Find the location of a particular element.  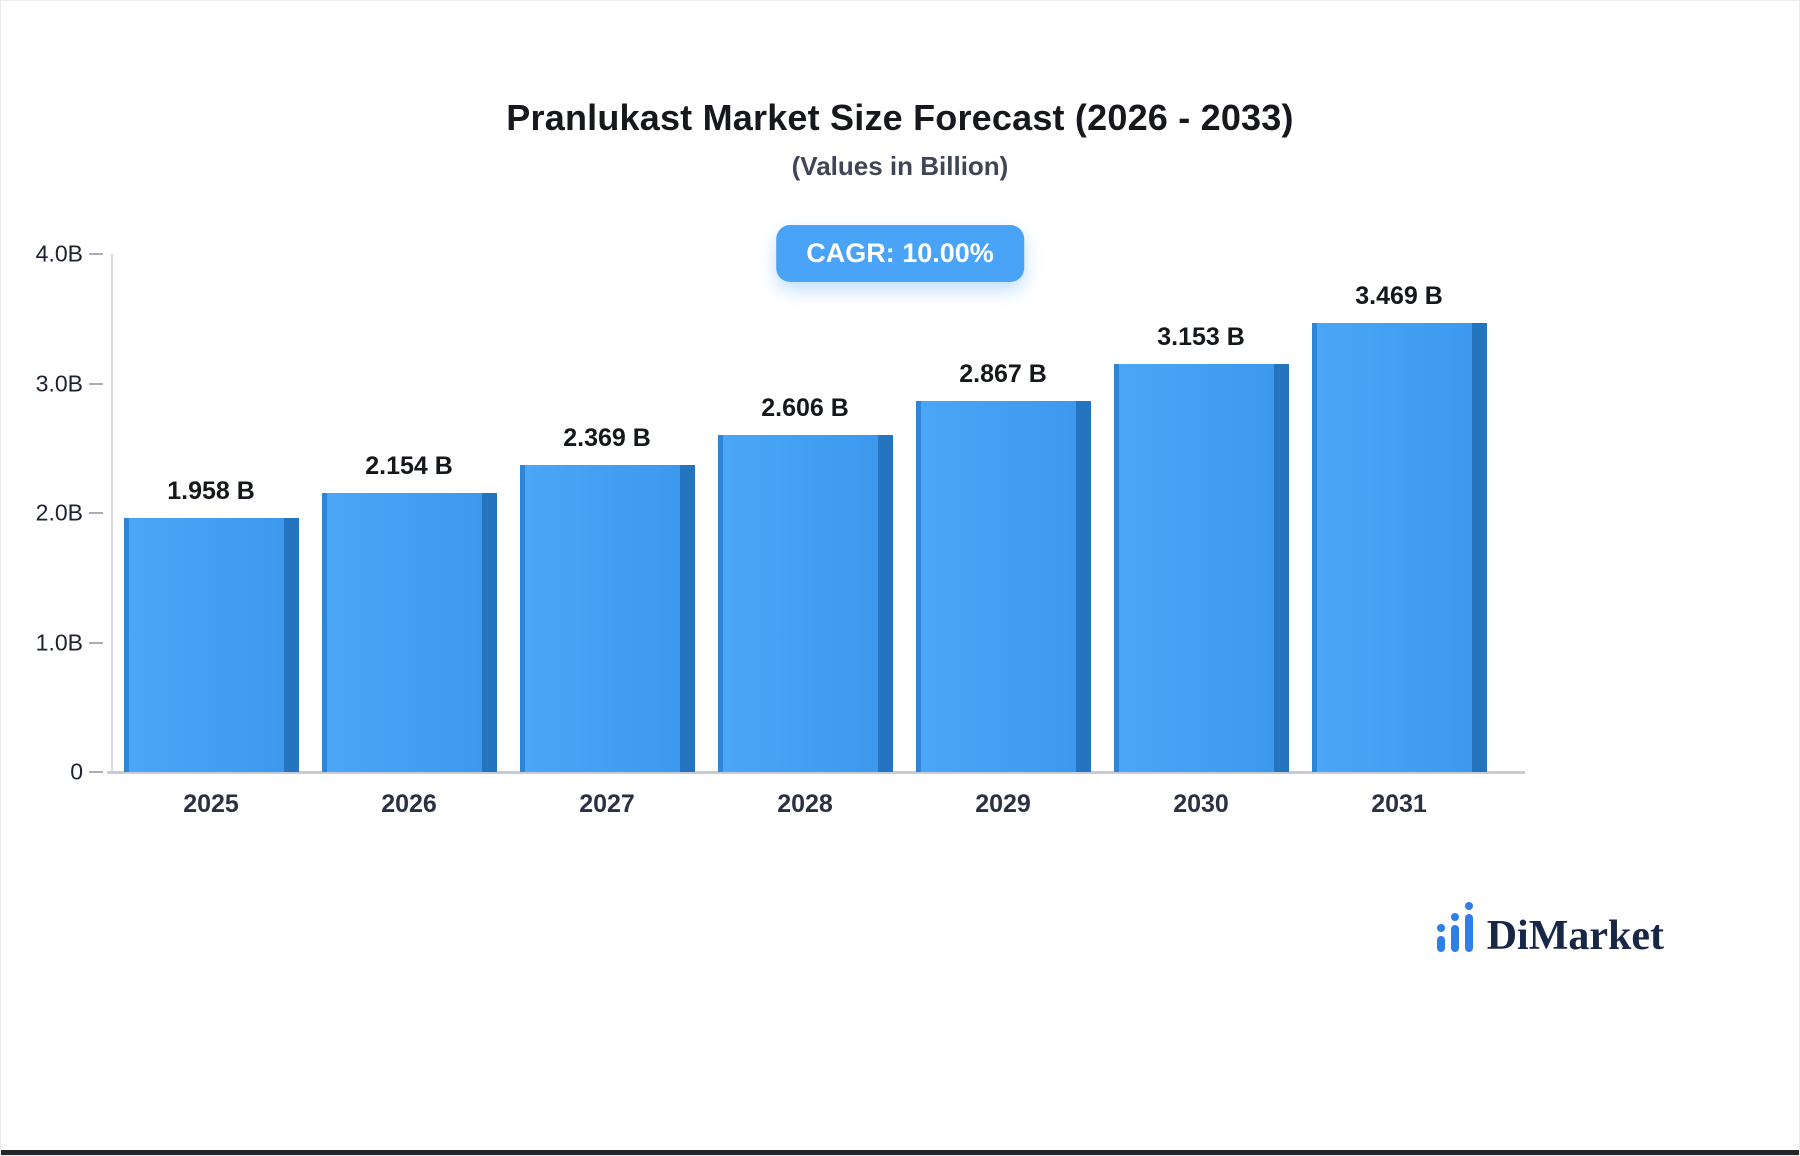

brand-name: DiMarket is located at coordinates (1575, 936).